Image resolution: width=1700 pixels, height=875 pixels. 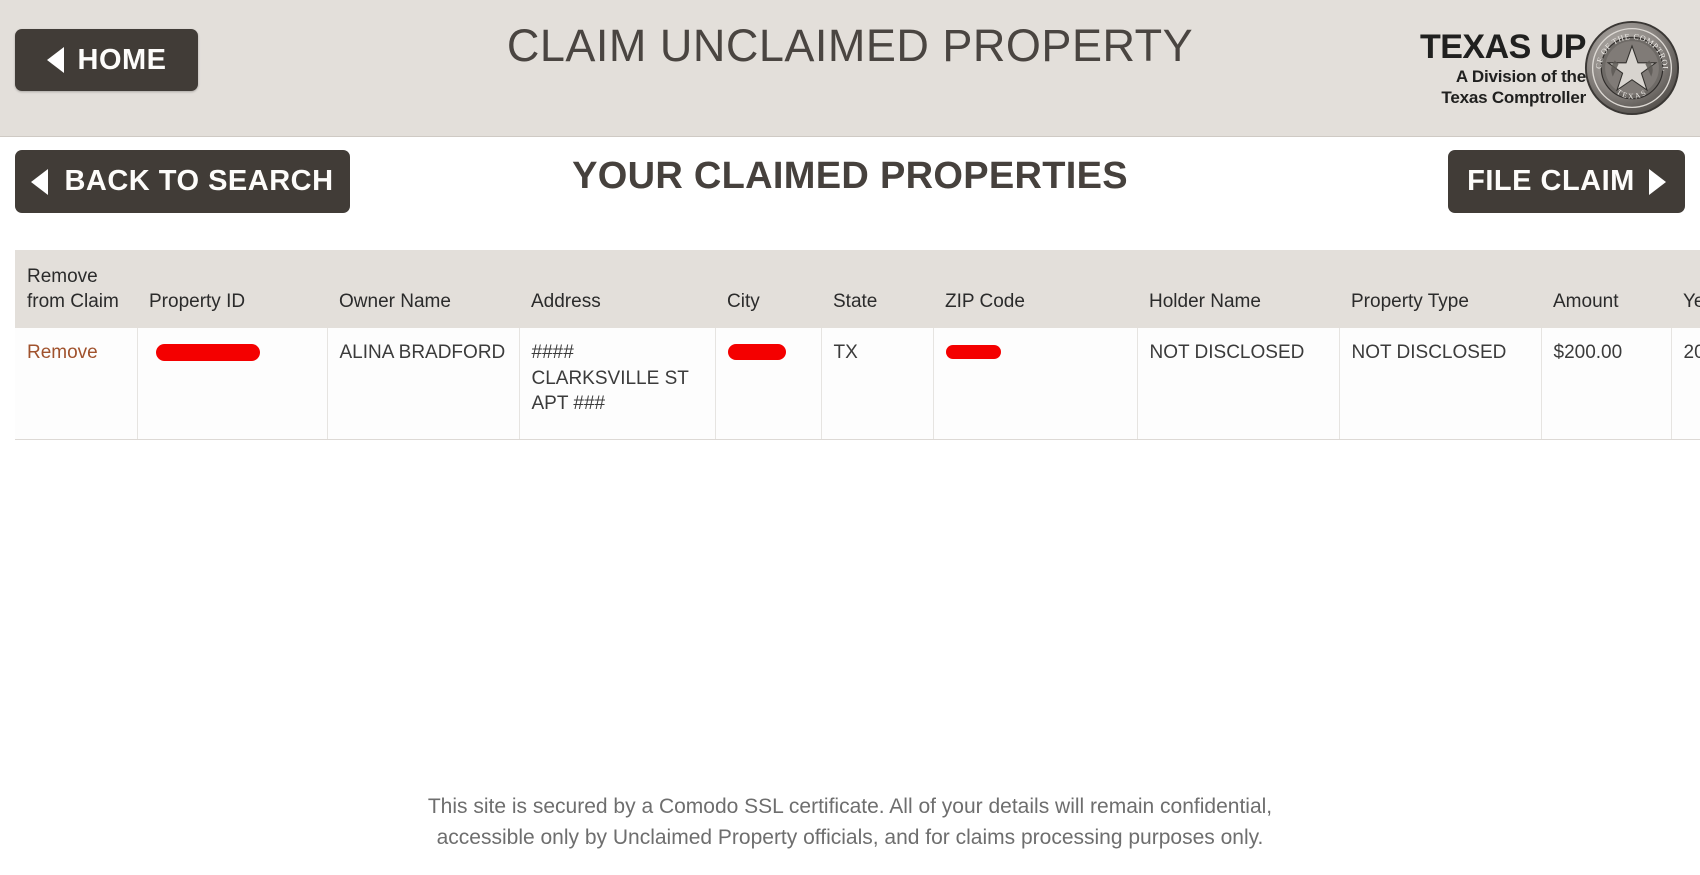 What do you see at coordinates (1685, 384) in the screenshot?
I see `cell-year-reported: 2016` at bounding box center [1685, 384].